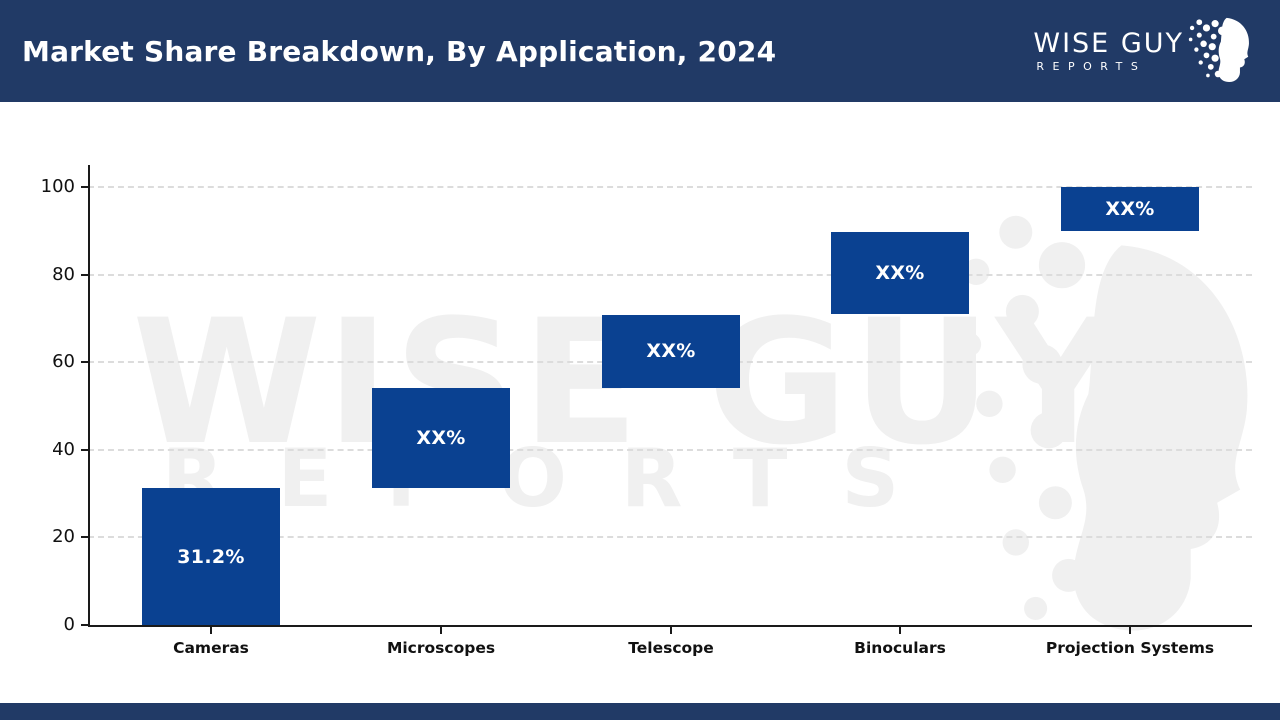 The height and width of the screenshot is (720, 1280). I want to click on bar-telescope: XX%, so click(671, 351).